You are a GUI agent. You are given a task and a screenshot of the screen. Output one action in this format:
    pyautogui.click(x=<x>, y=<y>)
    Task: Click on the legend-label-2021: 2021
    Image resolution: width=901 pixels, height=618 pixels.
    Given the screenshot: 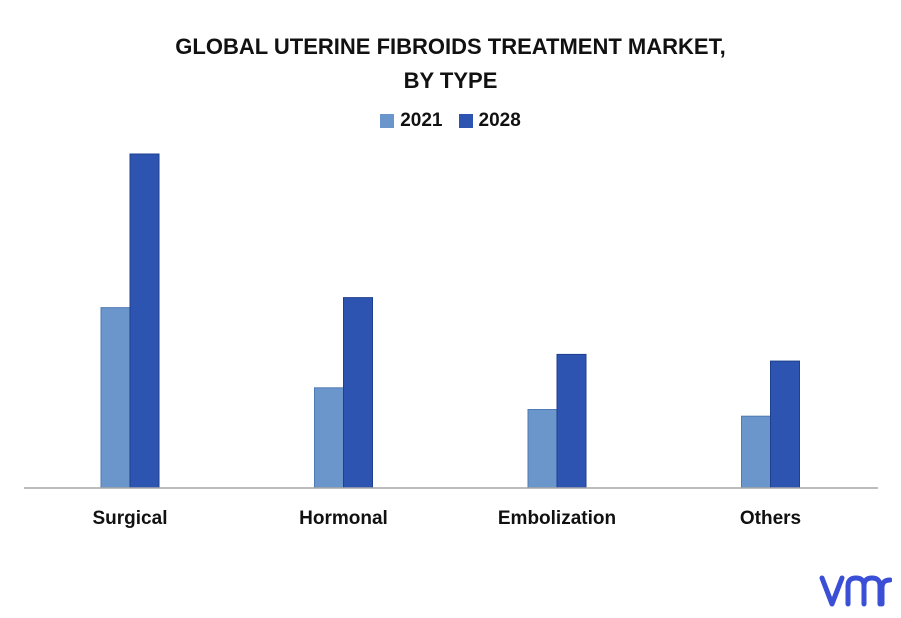 What is the action you would take?
    pyautogui.click(x=421, y=120)
    